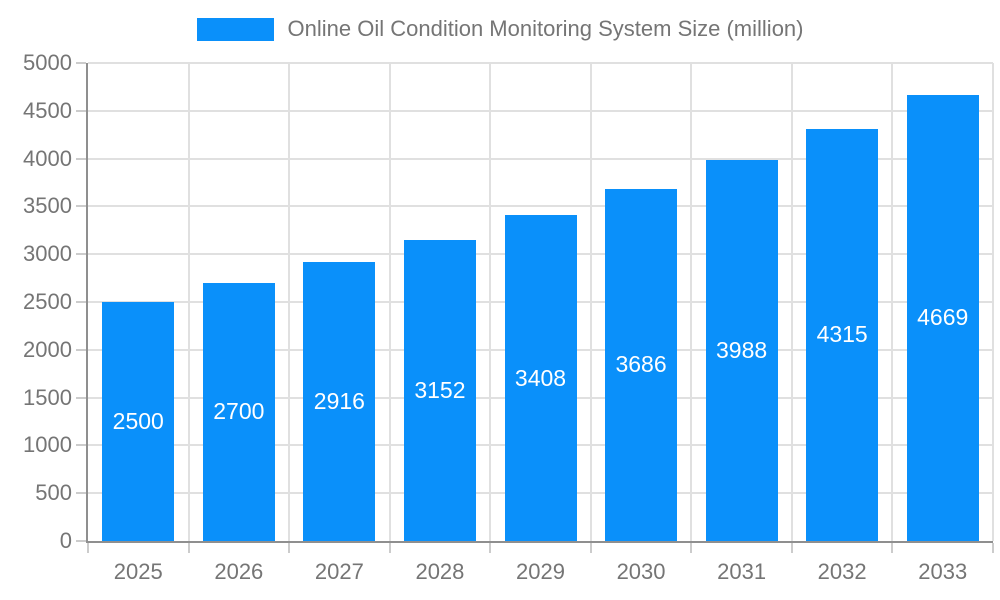 The width and height of the screenshot is (1000, 600). I want to click on bar: 3988, so click(741, 350).